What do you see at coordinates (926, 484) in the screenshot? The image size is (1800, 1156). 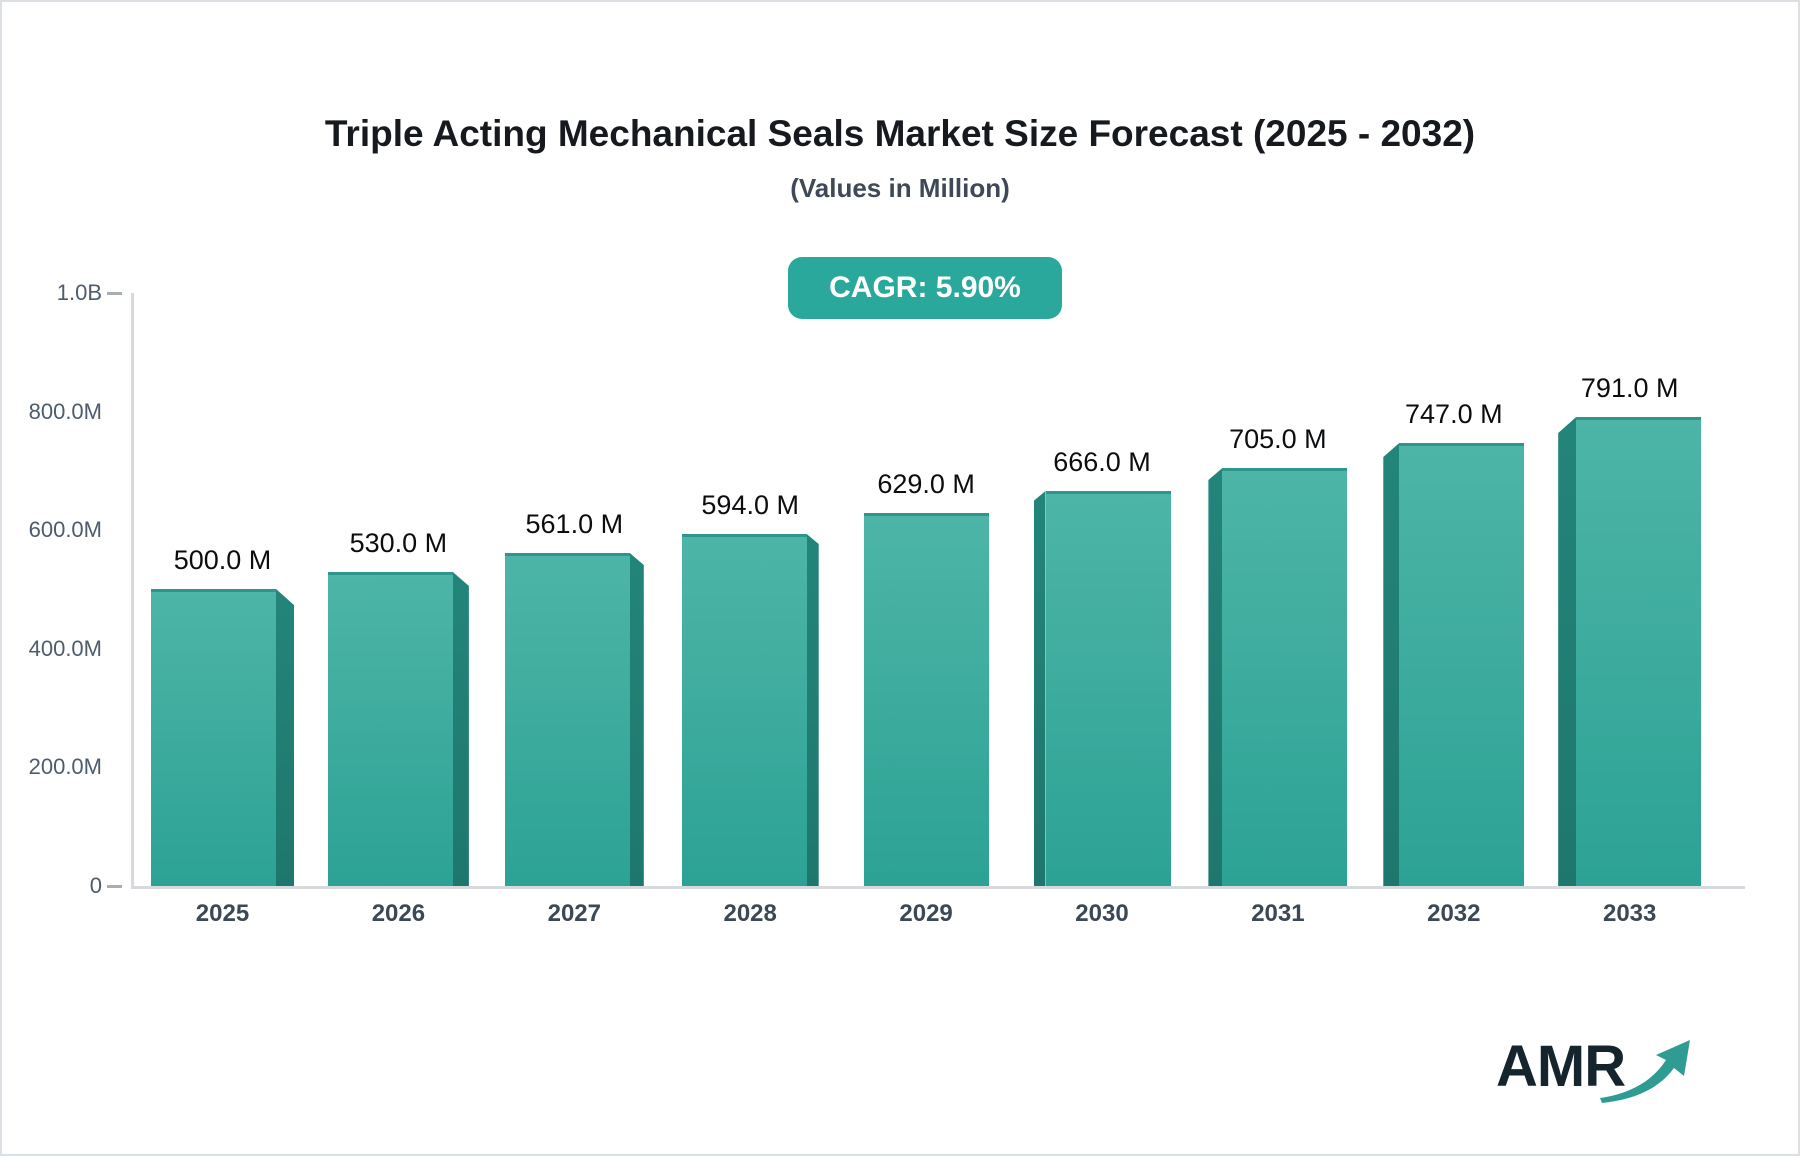 I see `bar-value-label-2029: 629.0 M` at bounding box center [926, 484].